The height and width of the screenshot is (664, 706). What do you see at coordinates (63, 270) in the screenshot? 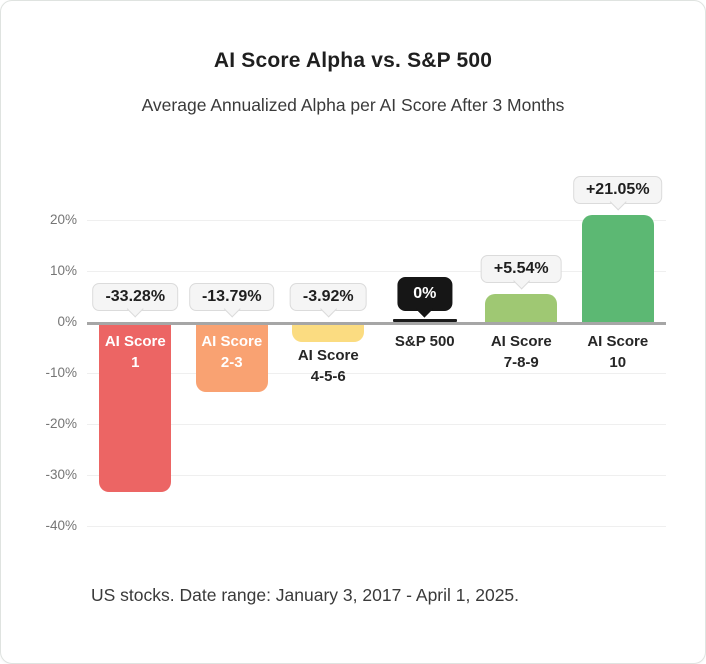
I see `y-axis-tick-label: 10%` at bounding box center [63, 270].